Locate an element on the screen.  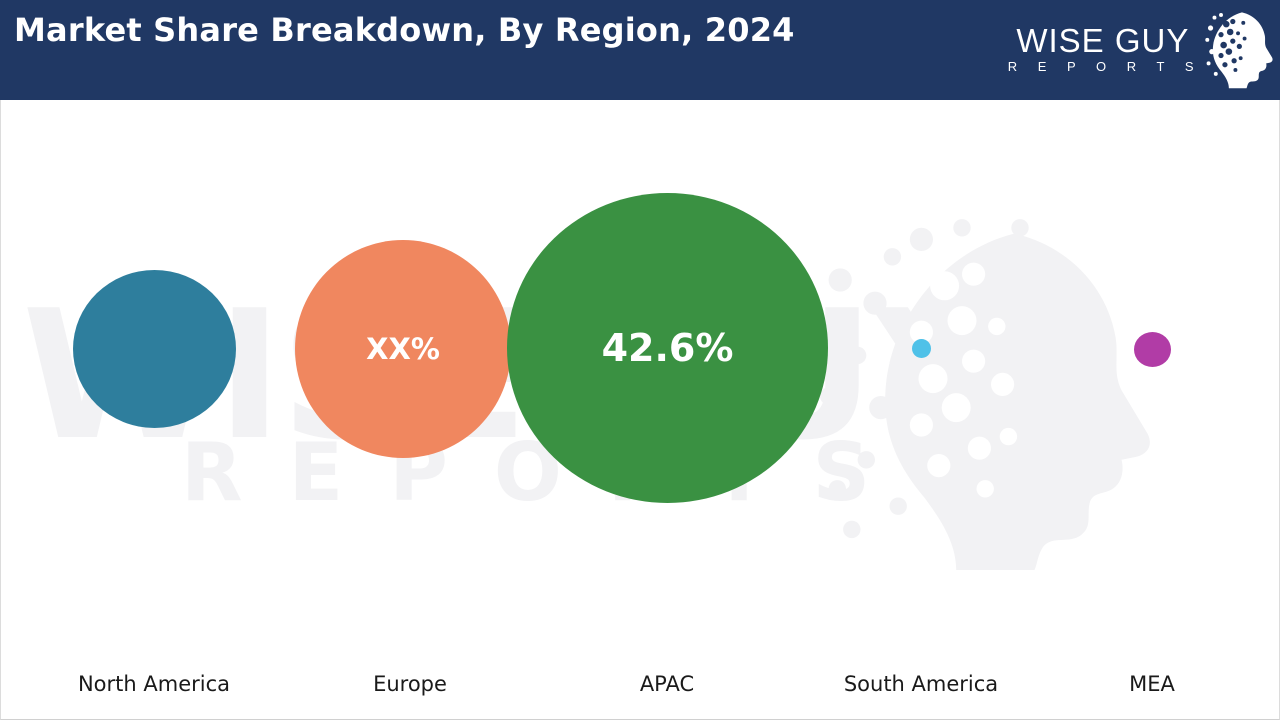
watermark-head is located at coordinates (984, 394).